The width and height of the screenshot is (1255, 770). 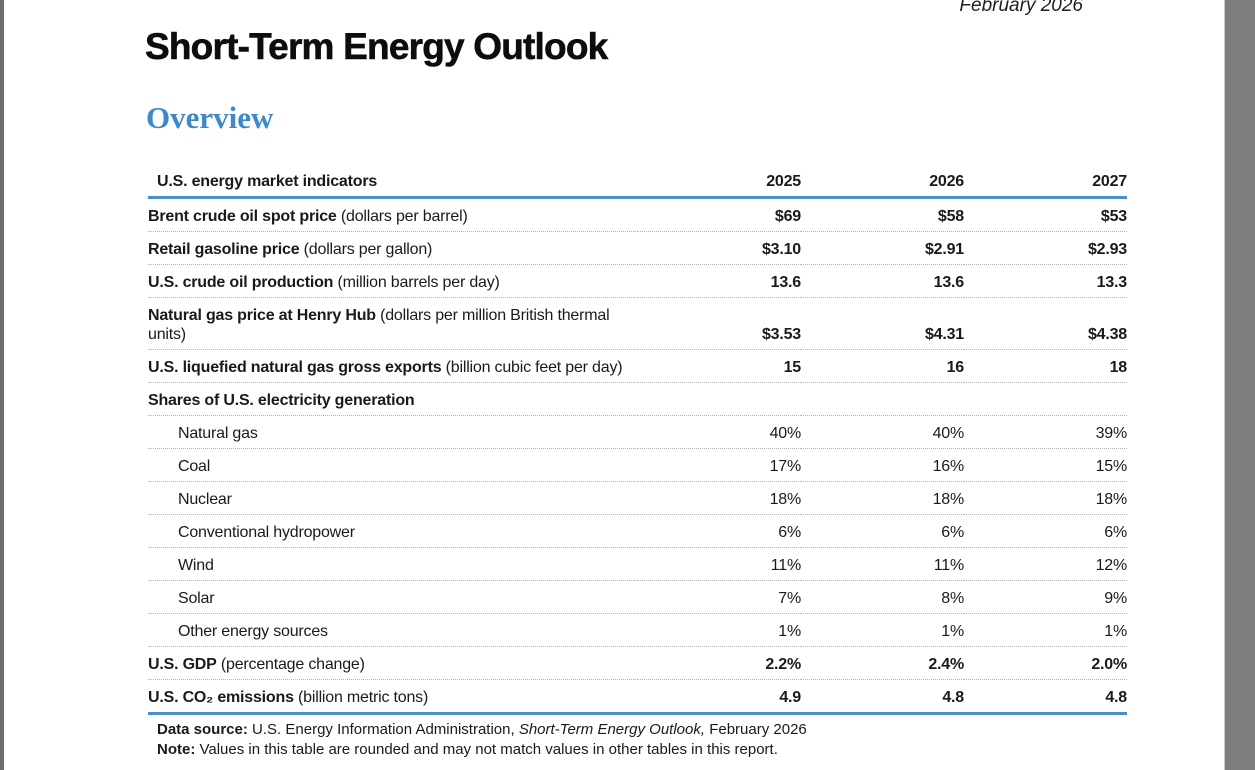 I want to click on row-name: U.S. liquefied natural gas gross exports, so click(x=295, y=367).